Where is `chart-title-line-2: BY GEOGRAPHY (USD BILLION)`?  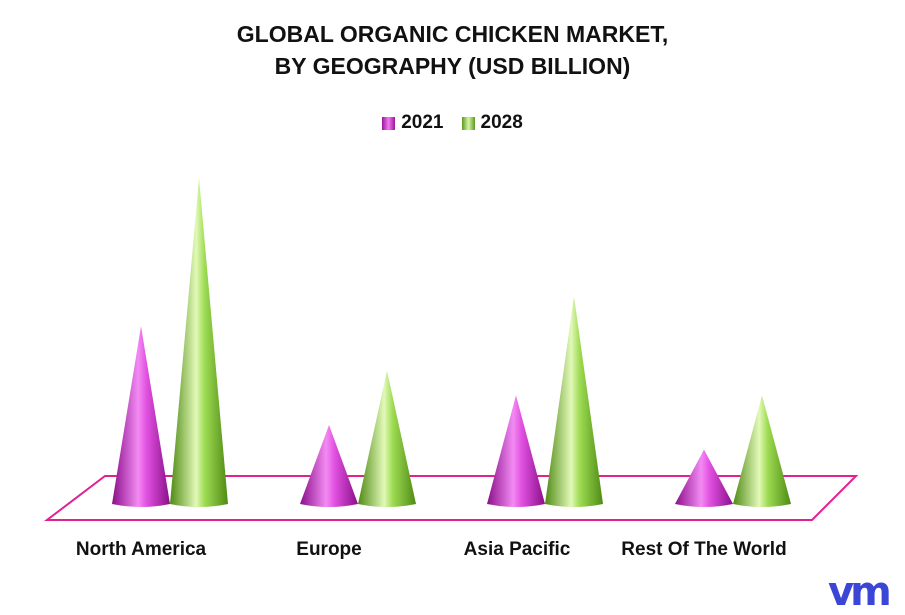
chart-title-line-2: BY GEOGRAPHY (USD BILLION) is located at coordinates (452, 66).